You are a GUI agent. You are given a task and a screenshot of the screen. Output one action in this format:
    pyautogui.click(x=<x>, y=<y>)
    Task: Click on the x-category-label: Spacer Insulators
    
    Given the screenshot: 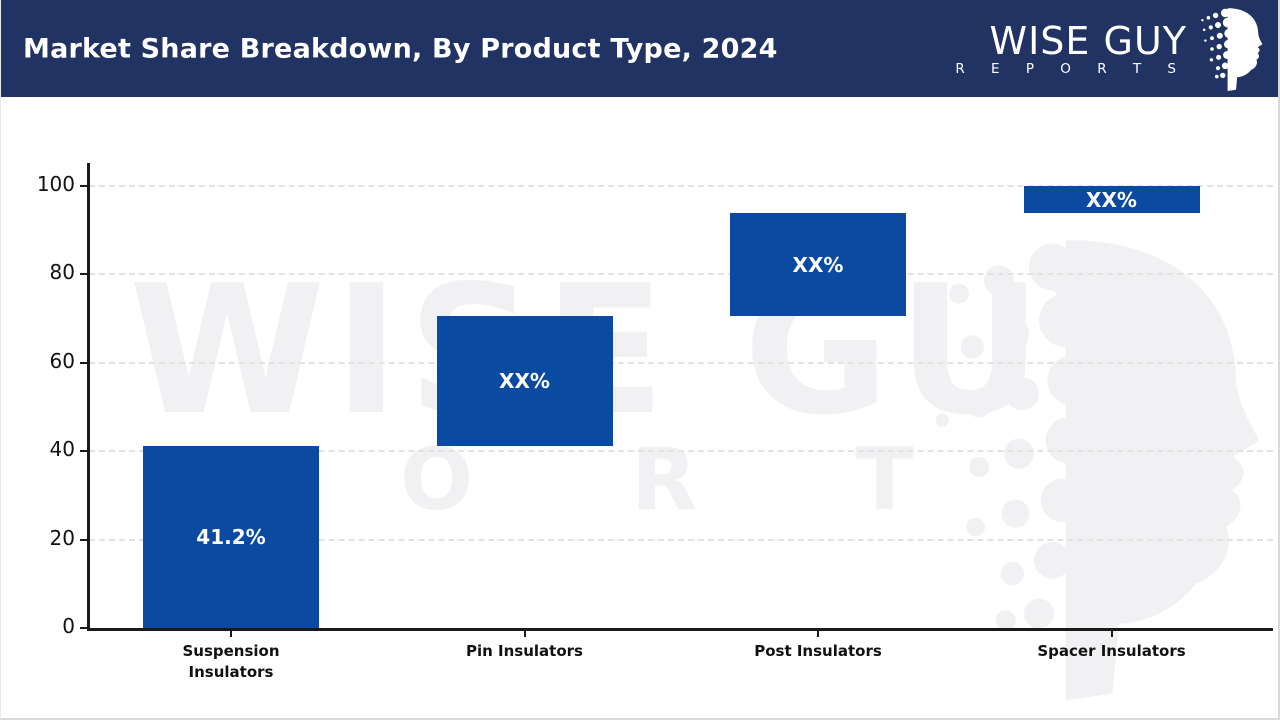 What is the action you would take?
    pyautogui.click(x=1111, y=651)
    